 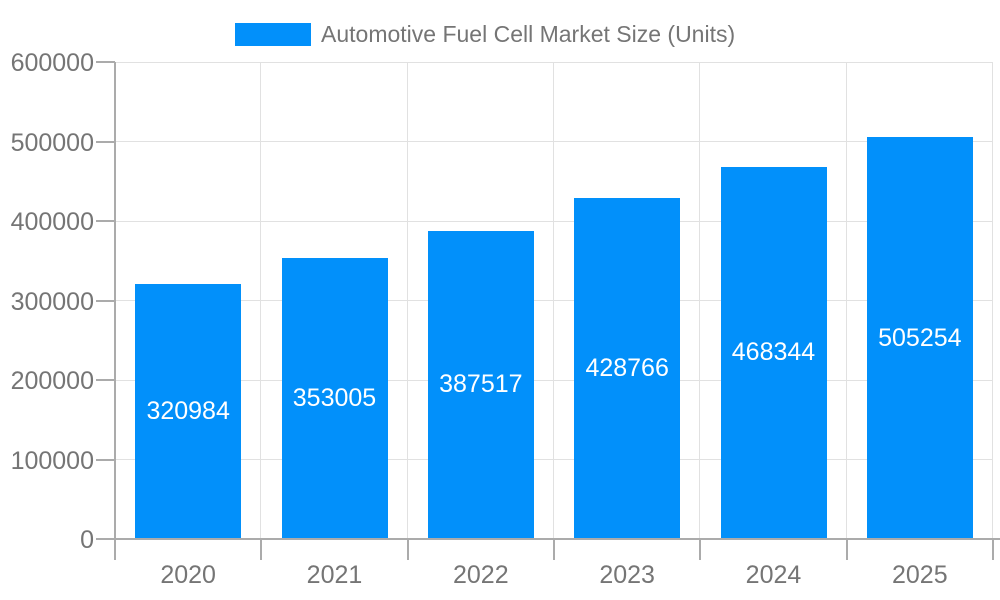 I want to click on bar: 468344, so click(x=773, y=352).